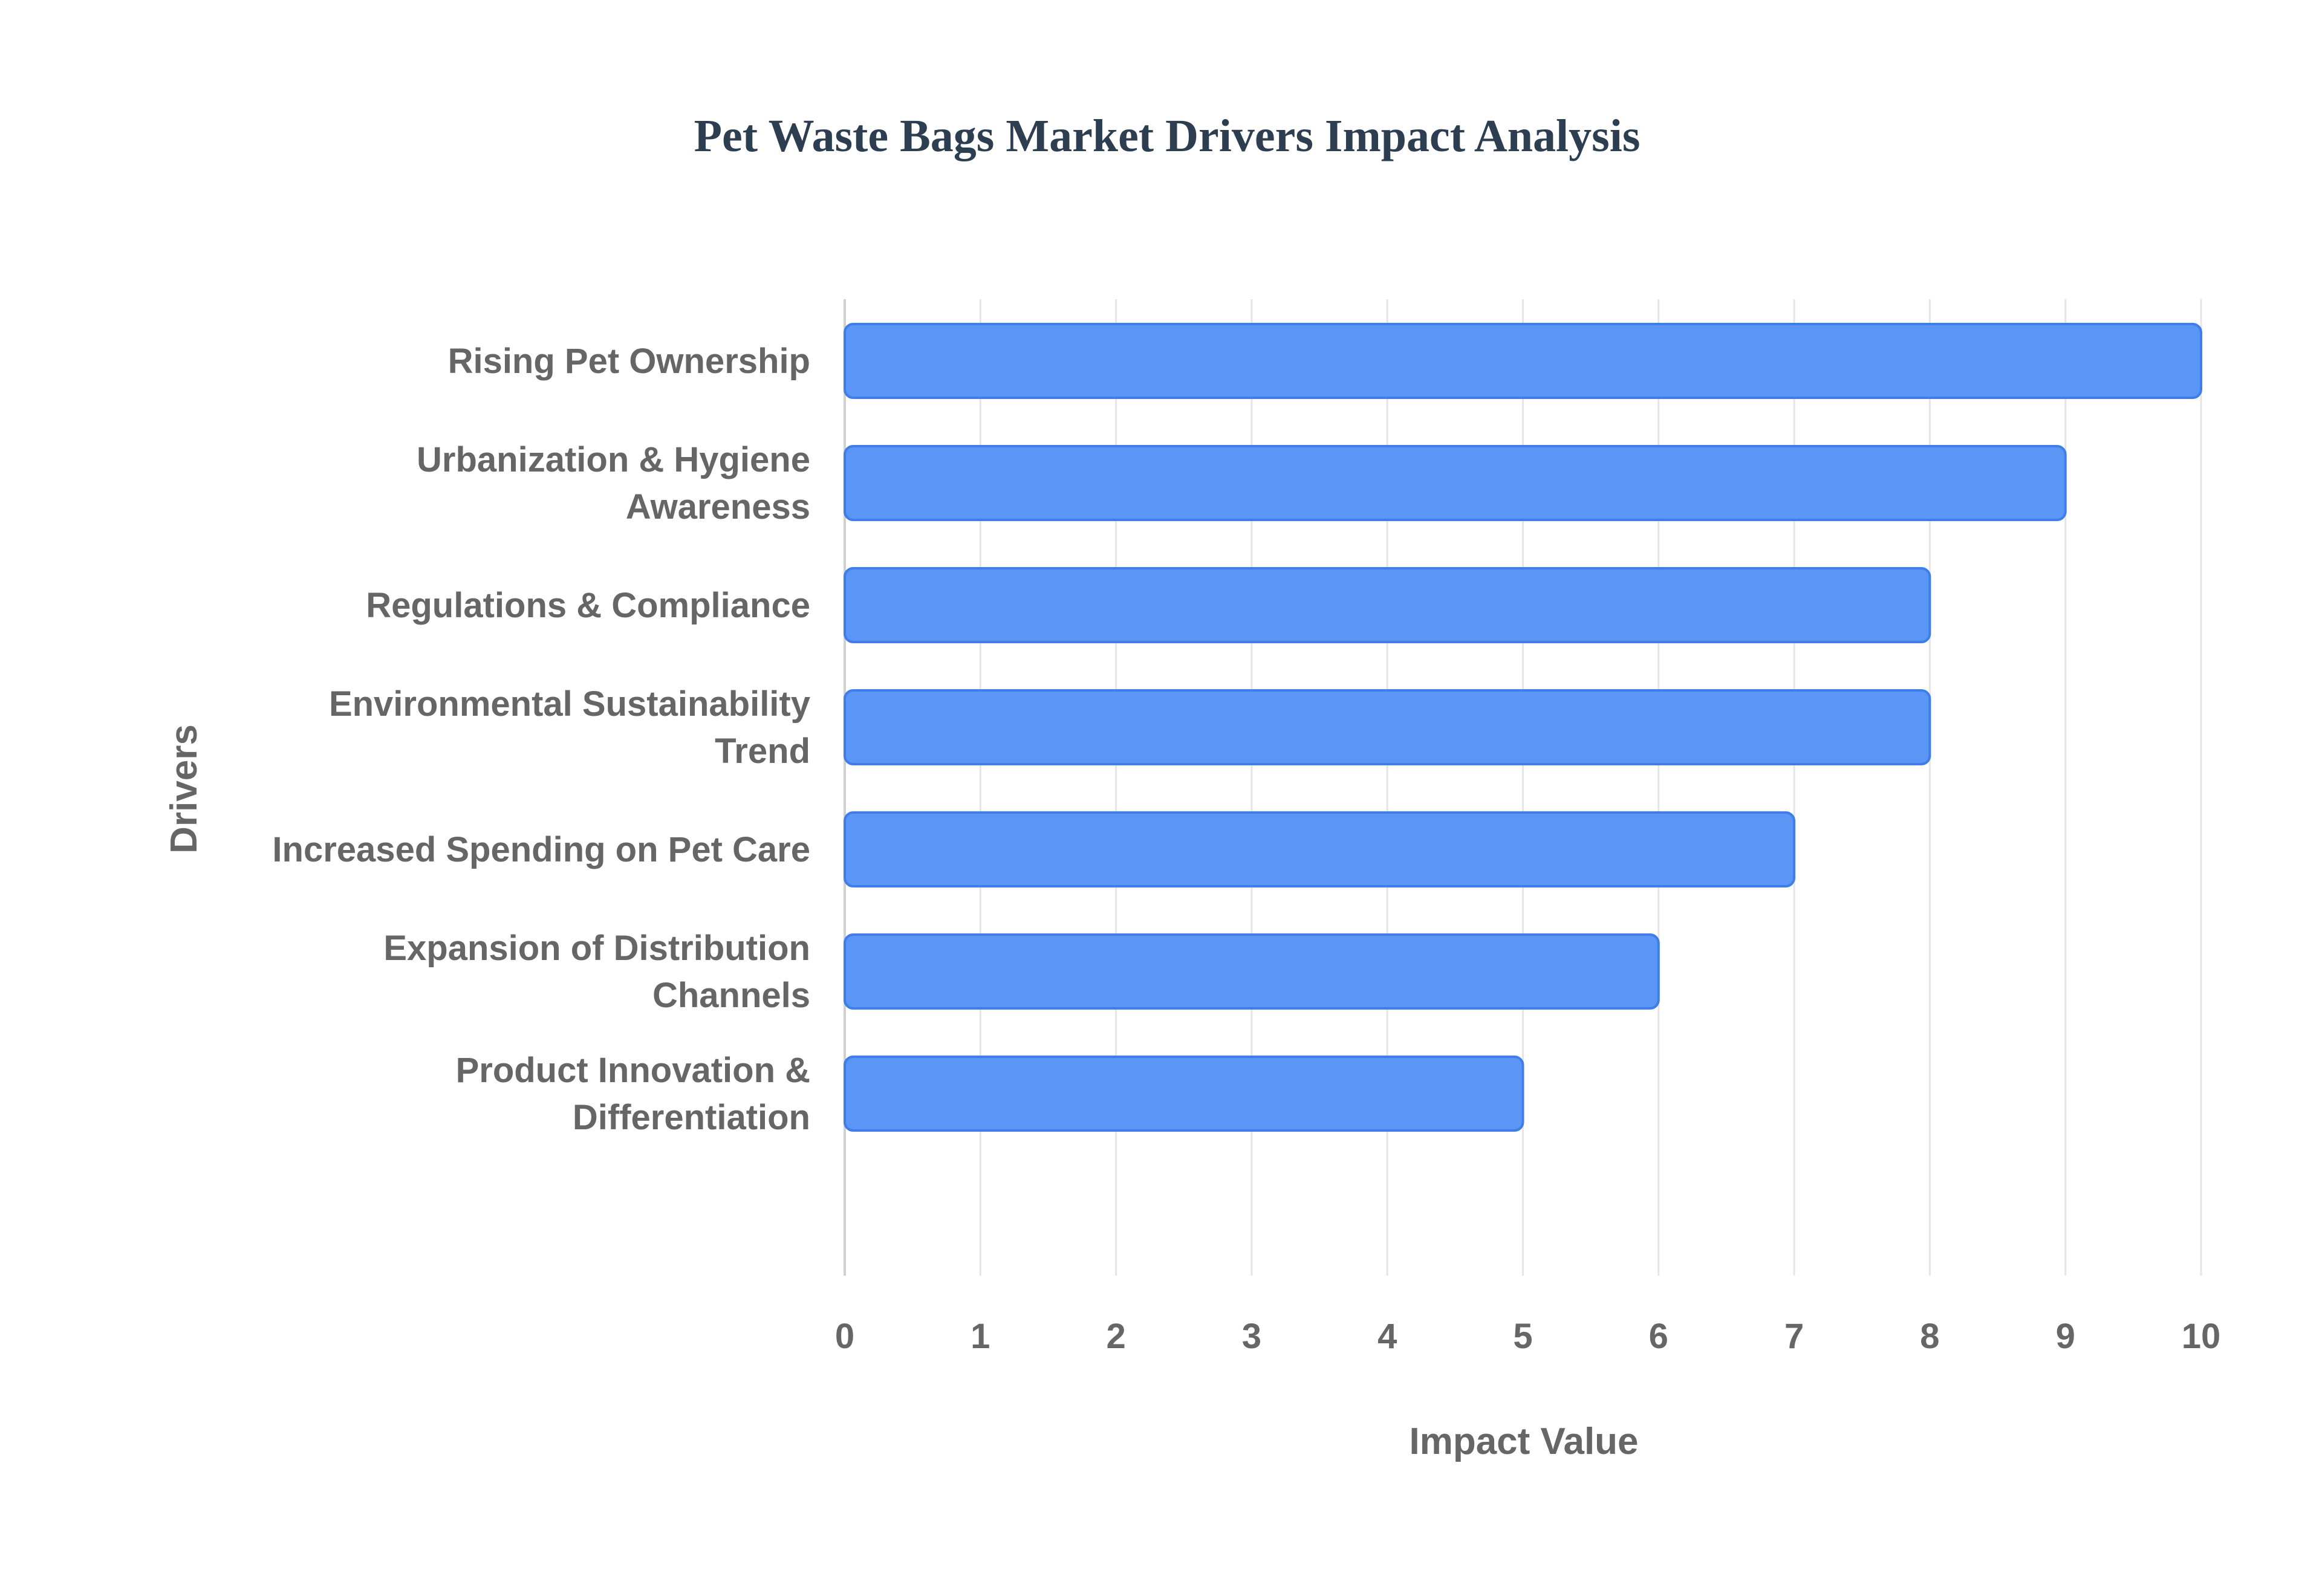  I want to click on x-tick-label-6: 6, so click(1658, 1336).